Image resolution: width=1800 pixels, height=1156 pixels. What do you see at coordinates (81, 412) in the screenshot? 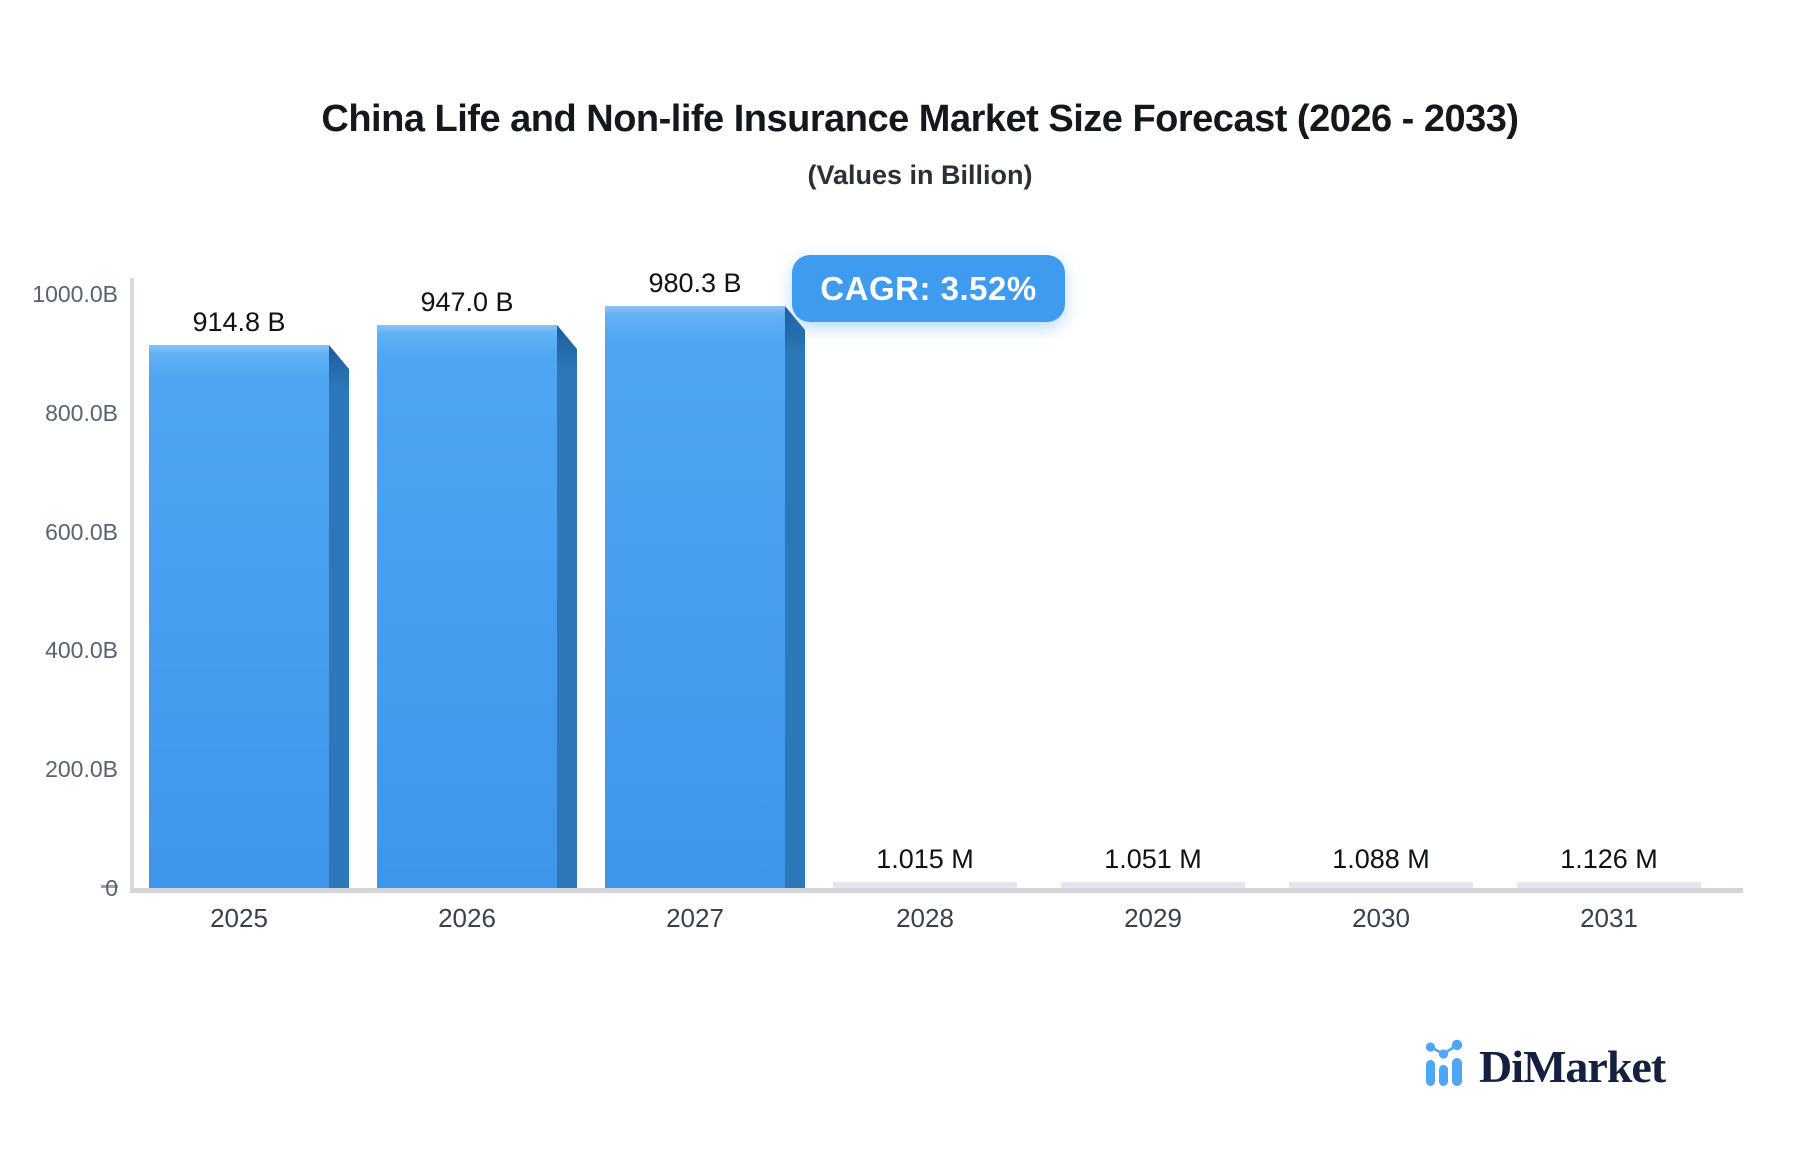
I see `y-tick-label: 800.0B` at bounding box center [81, 412].